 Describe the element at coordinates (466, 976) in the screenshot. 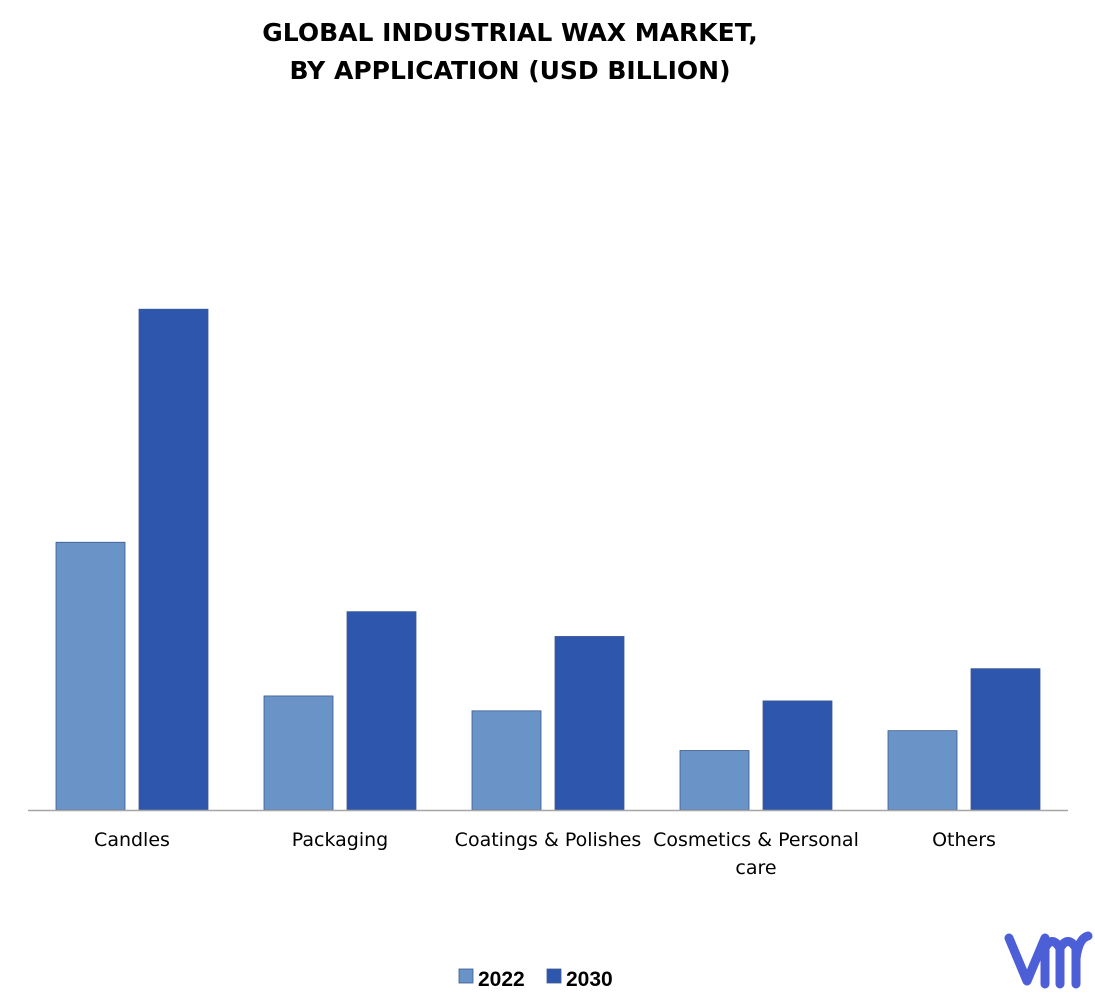

I see `legend-swatch-2022` at that location.